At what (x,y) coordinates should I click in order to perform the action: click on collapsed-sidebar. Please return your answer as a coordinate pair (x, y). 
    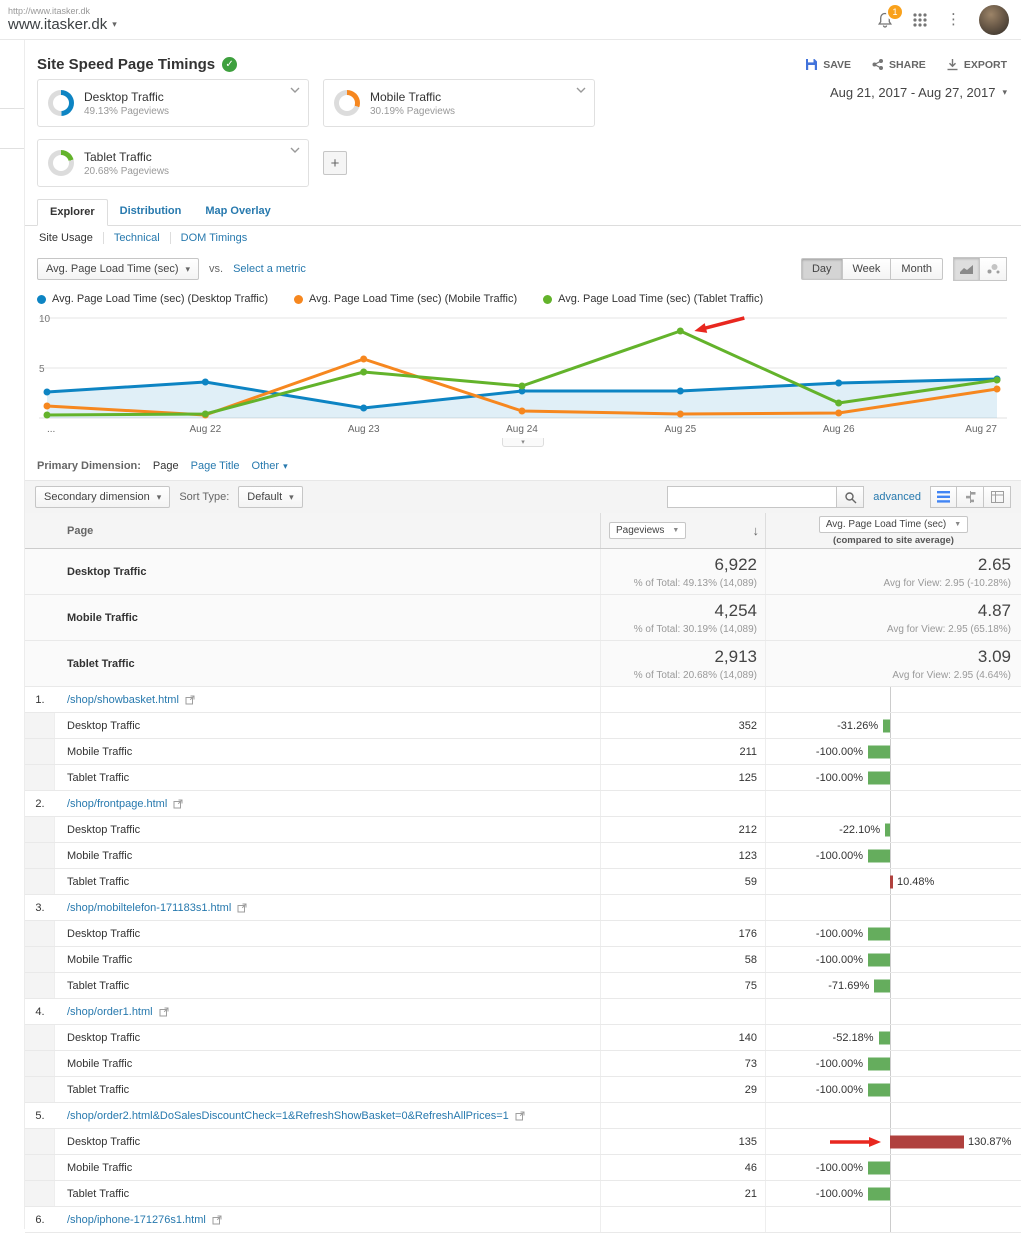
    Looking at the image, I should click on (12, 634).